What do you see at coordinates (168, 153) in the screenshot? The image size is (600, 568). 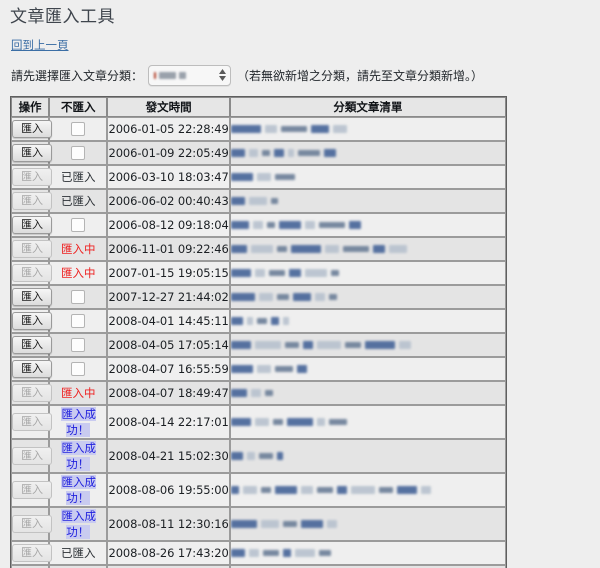 I see `cell-post-time: 2006-01-09 22:05:49` at bounding box center [168, 153].